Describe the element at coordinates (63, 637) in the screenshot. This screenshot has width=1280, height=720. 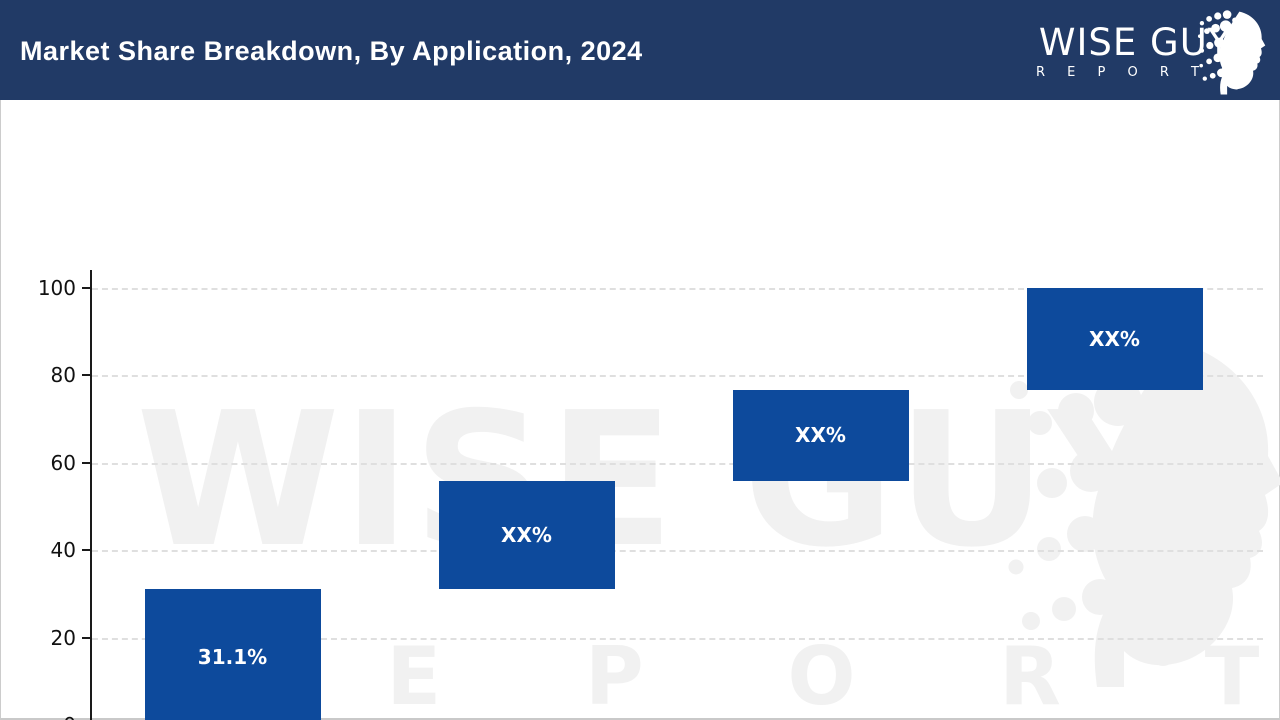
I see `y-tick-label: 20` at that location.